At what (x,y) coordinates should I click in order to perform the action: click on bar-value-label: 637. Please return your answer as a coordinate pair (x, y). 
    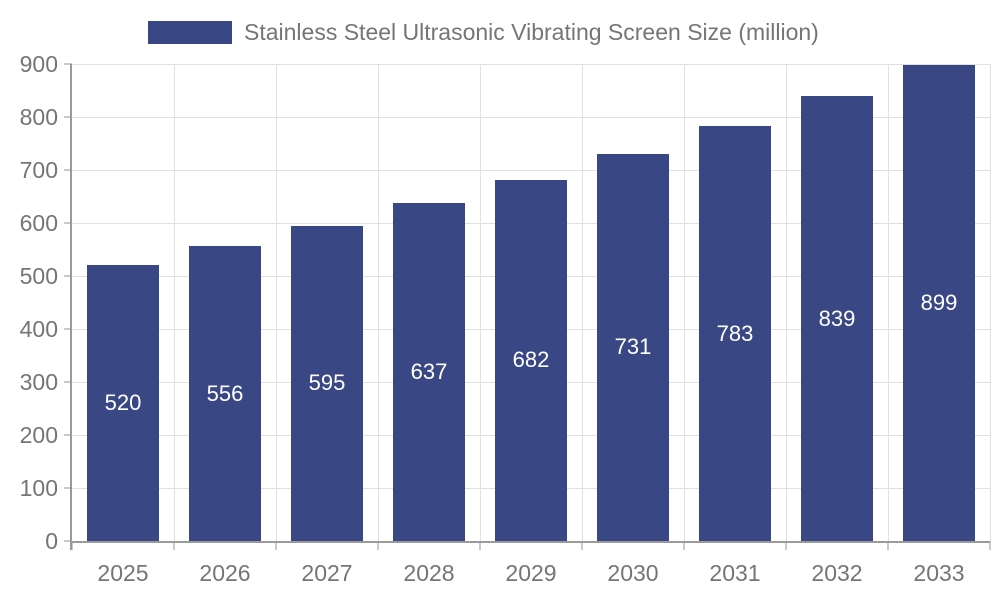
    Looking at the image, I should click on (429, 372).